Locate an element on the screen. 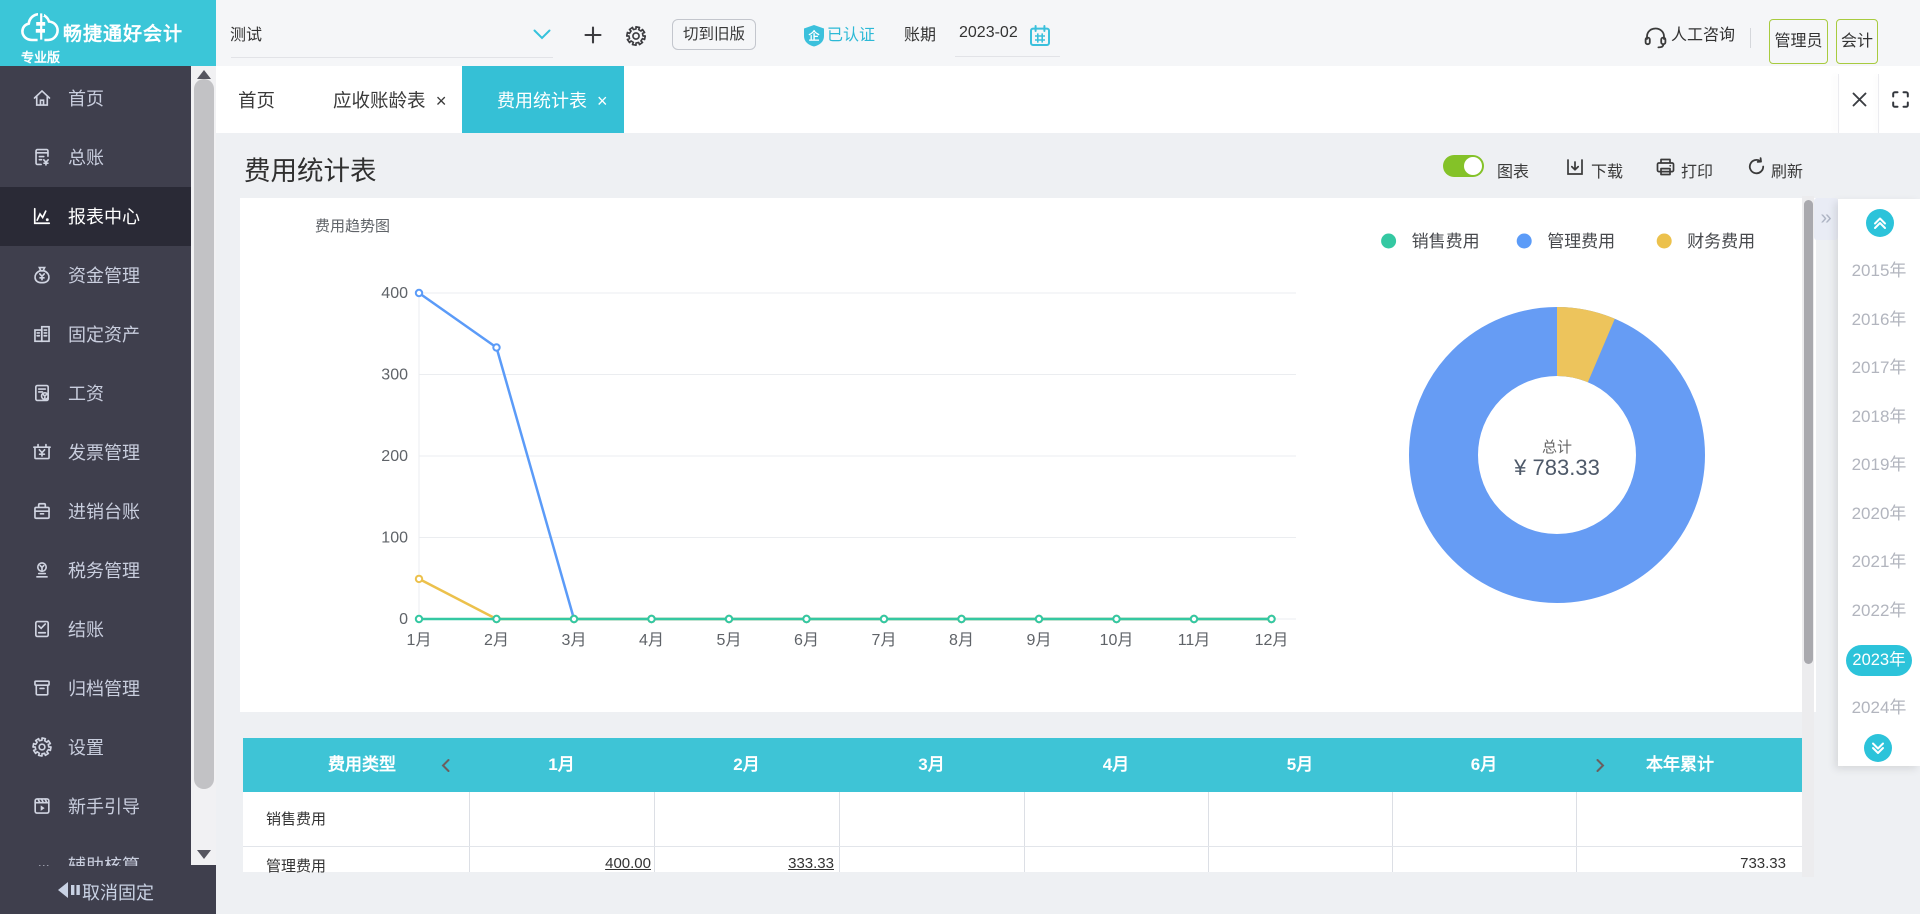  svg-text: 3月 is located at coordinates (574, 640).